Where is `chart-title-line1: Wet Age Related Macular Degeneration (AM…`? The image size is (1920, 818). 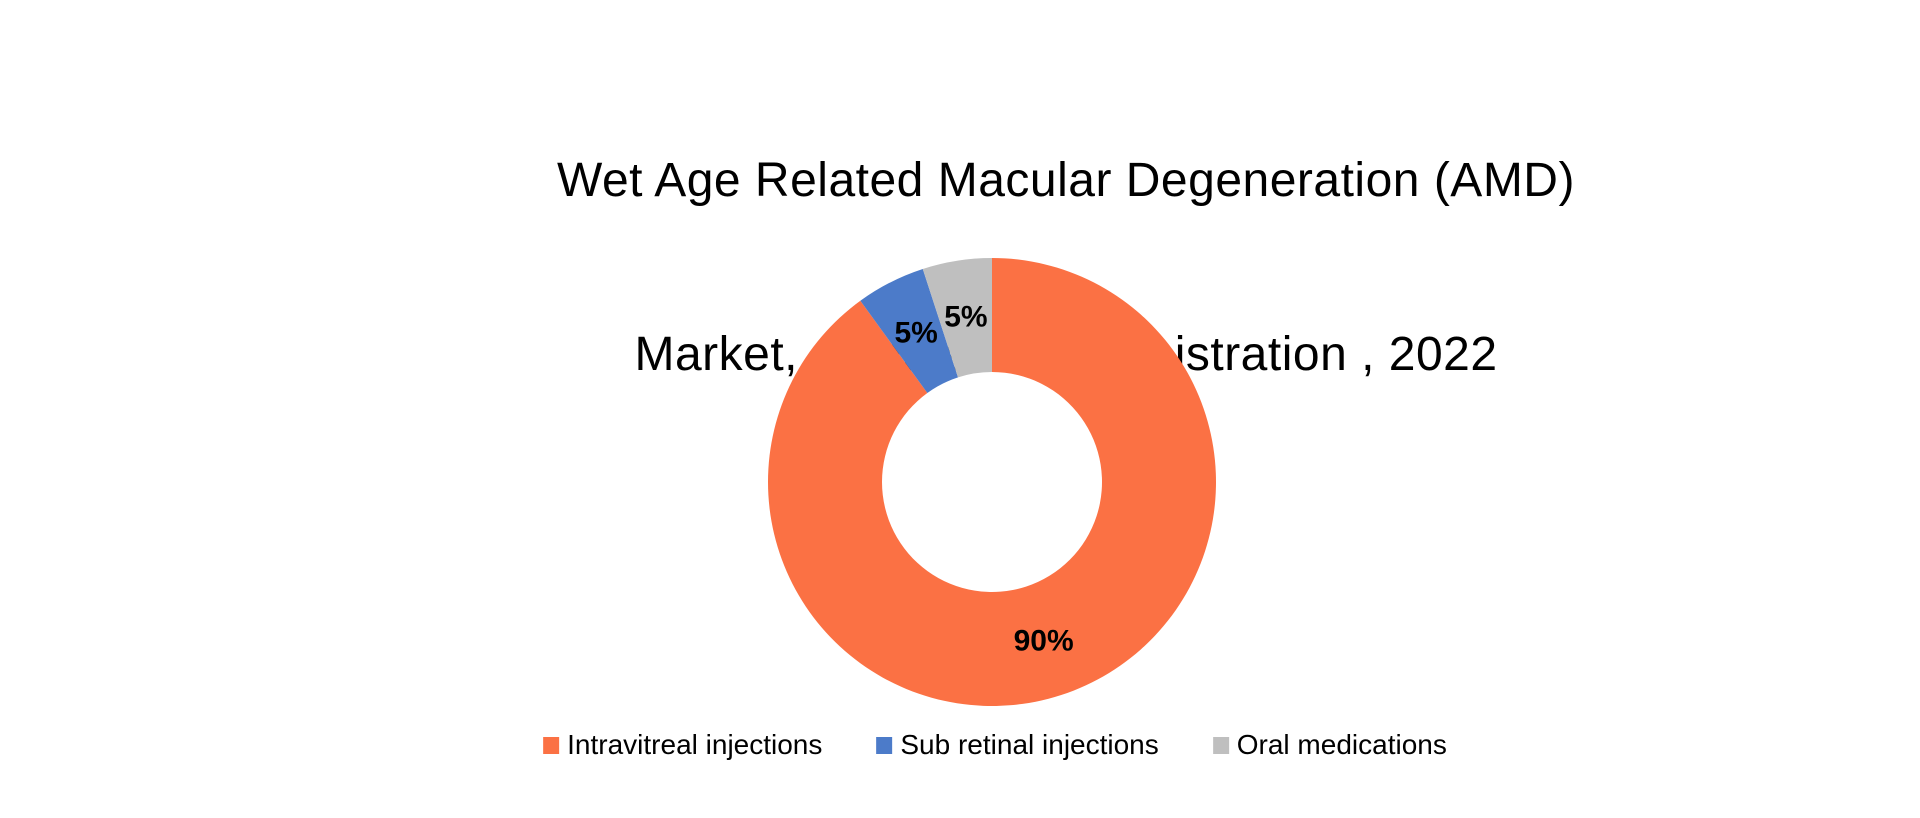
chart-title-line1: Wet Age Related Macular Degeneration (AM… is located at coordinates (1066, 180).